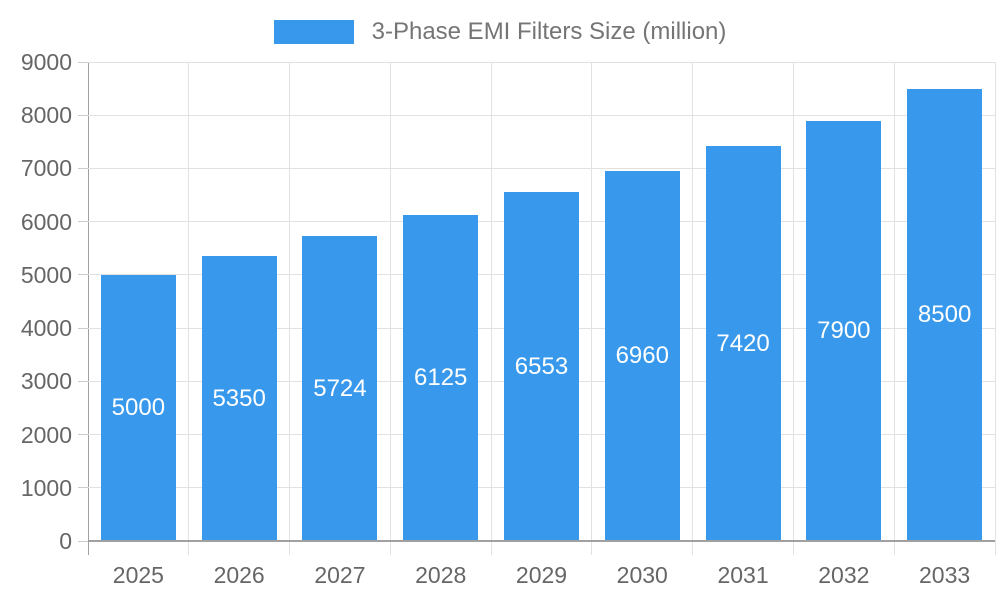  Describe the element at coordinates (46, 434) in the screenshot. I see `y-axis-tick-label: 2000` at that location.